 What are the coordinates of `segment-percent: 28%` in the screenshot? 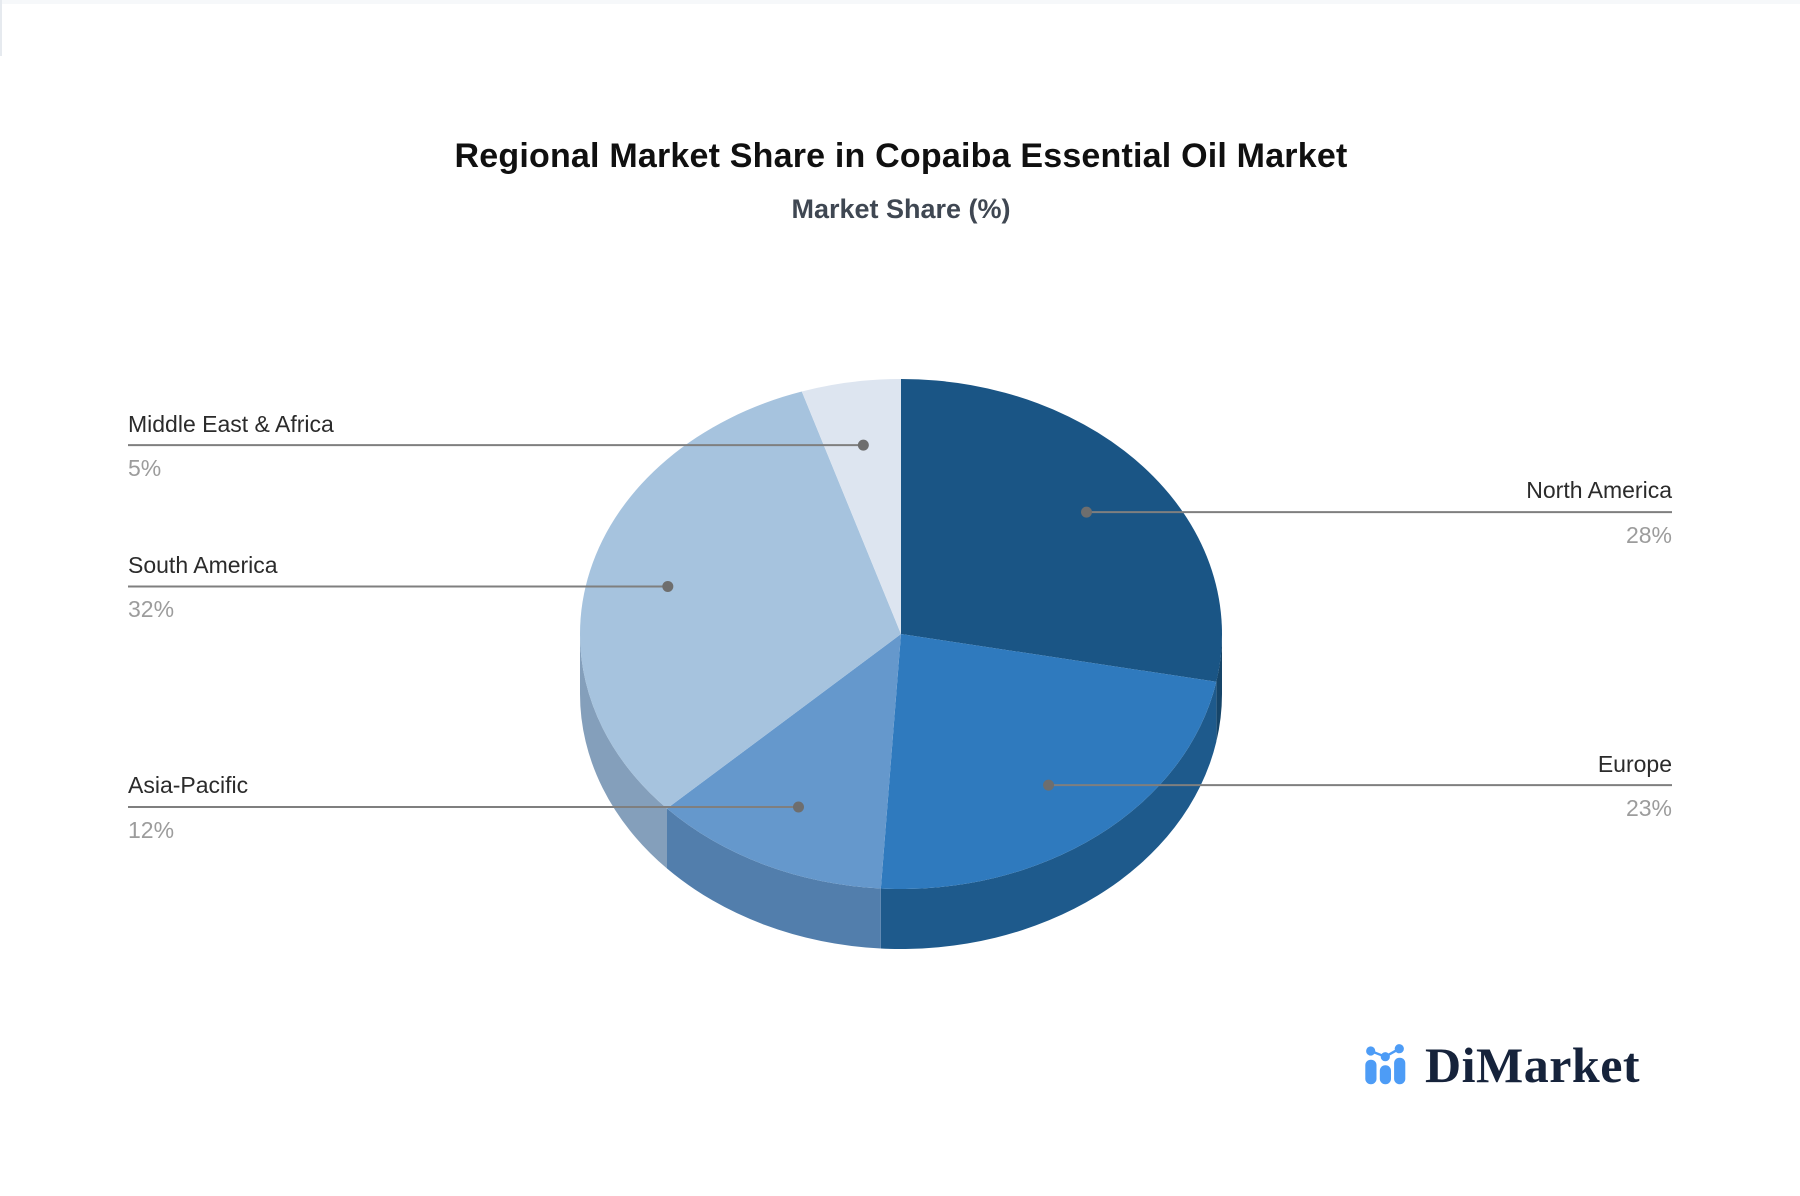 It's located at (1648, 535).